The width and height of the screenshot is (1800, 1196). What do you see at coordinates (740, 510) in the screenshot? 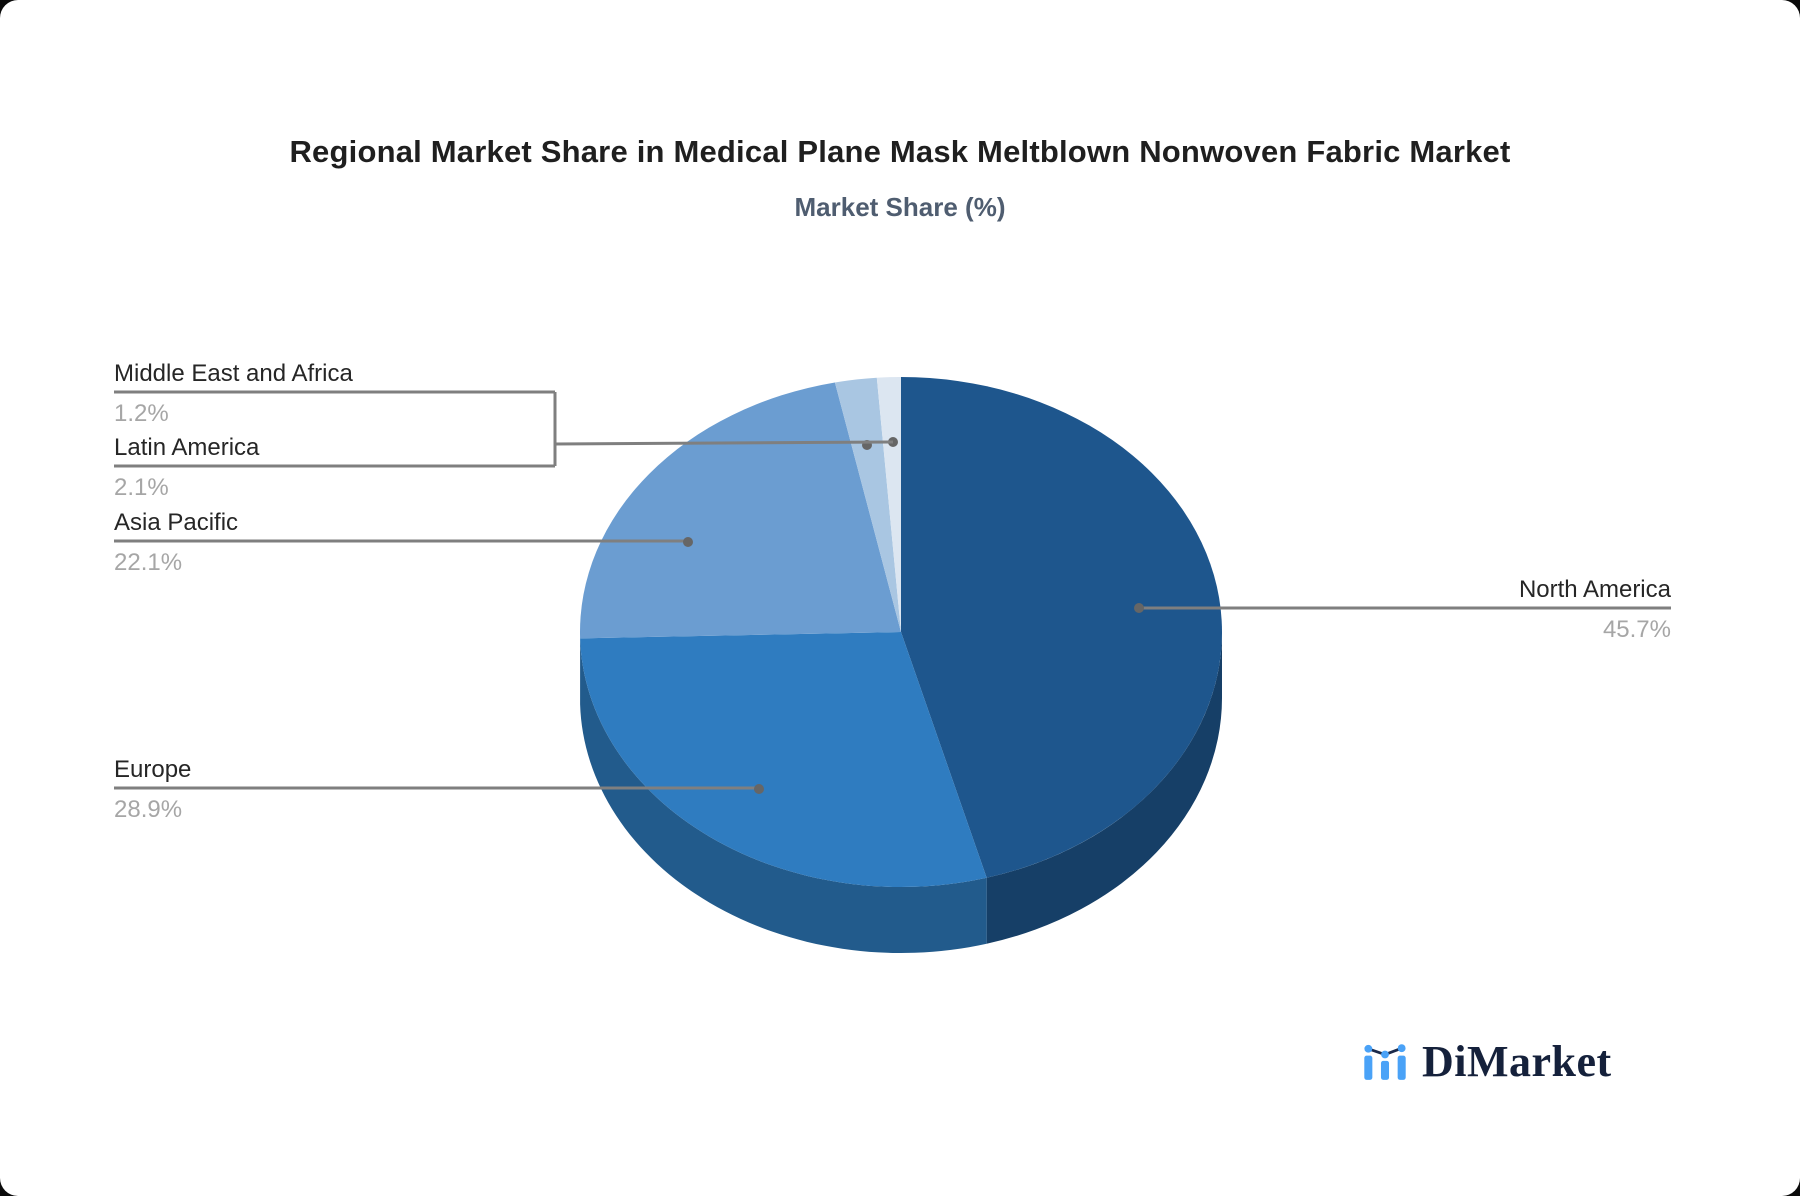
I see `pie-slice-asia-pacific` at bounding box center [740, 510].